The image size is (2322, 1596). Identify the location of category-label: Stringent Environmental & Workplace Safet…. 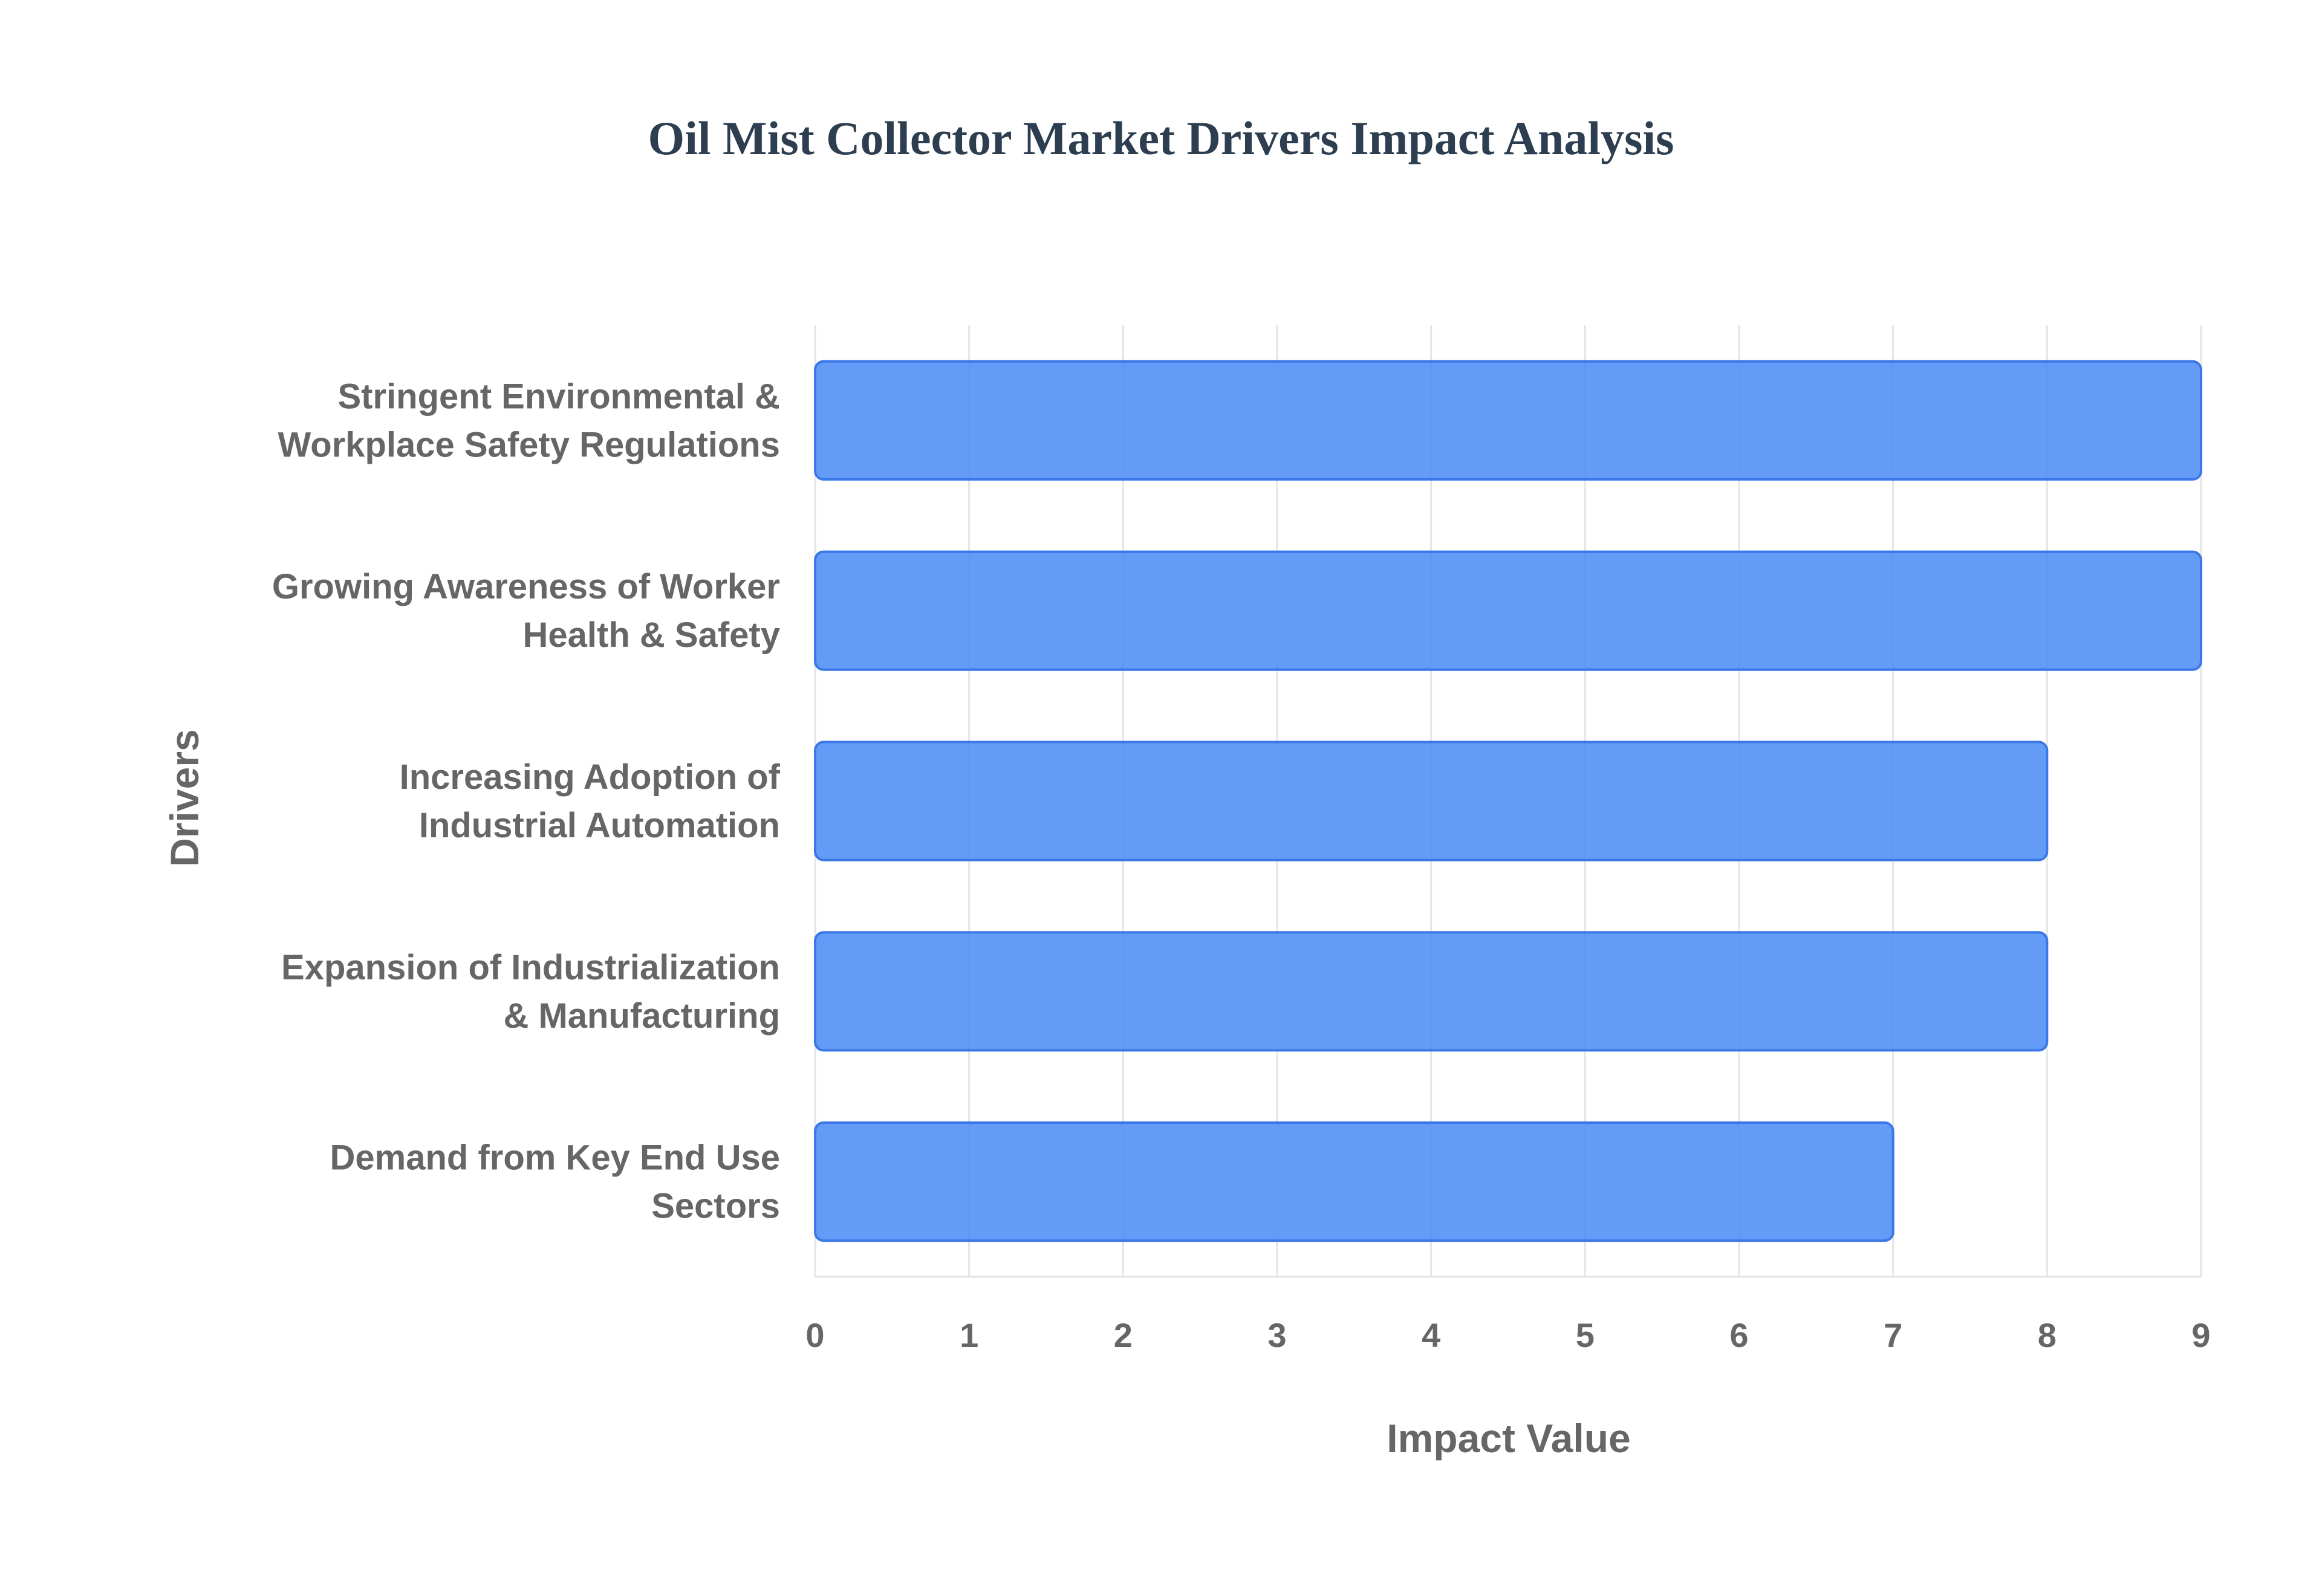
(529, 420).